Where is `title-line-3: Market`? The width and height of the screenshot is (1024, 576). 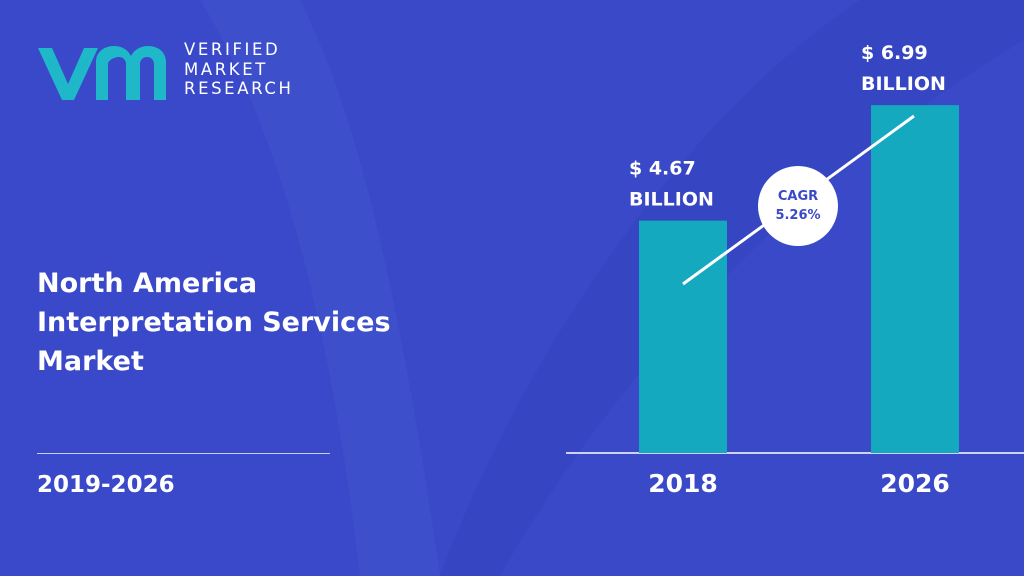 title-line-3: Market is located at coordinates (90, 361).